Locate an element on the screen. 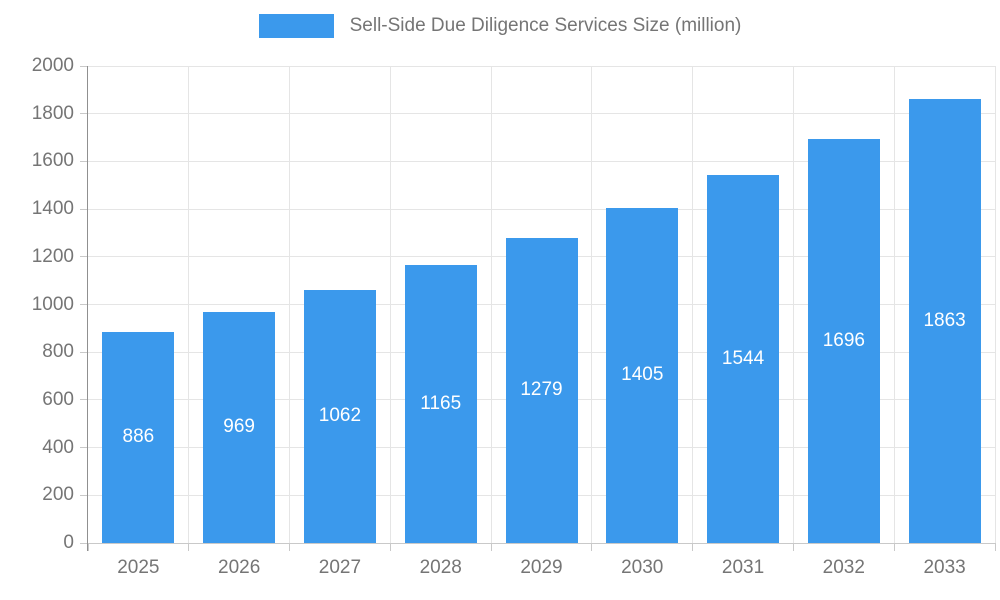 The width and height of the screenshot is (1000, 600). bar-value-label: 1405 is located at coordinates (642, 375).